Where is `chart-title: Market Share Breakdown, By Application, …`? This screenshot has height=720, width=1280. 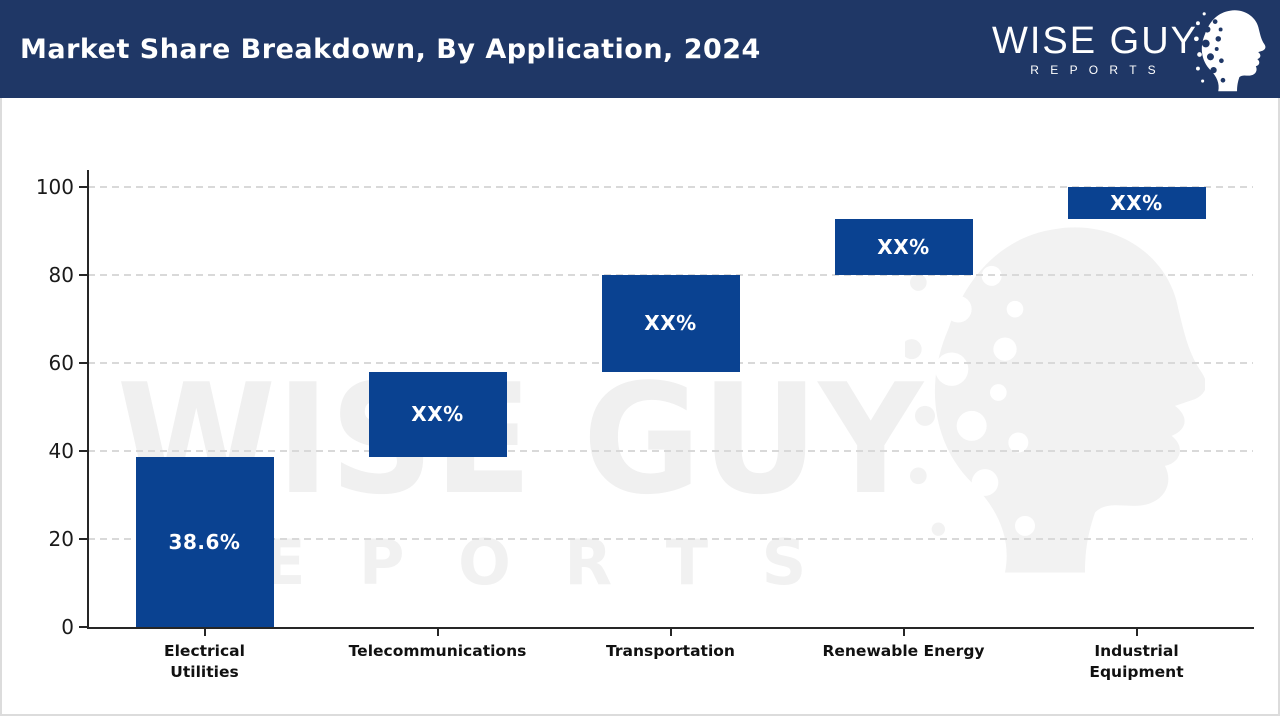
chart-title: Market Share Breakdown, By Application, … is located at coordinates (390, 49).